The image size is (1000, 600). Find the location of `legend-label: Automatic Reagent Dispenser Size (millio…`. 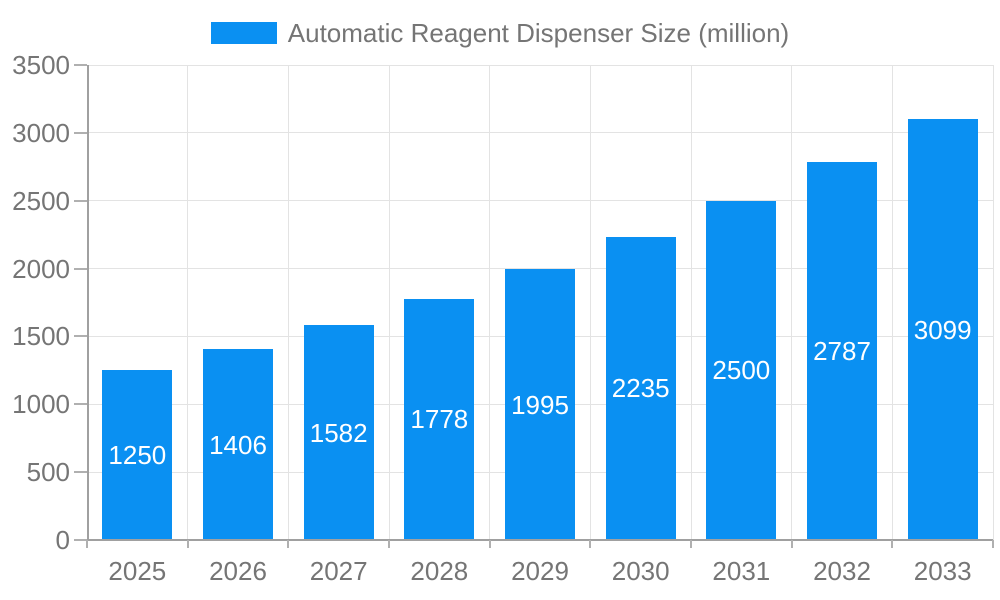

legend-label: Automatic Reagent Dispenser Size (millio… is located at coordinates (538, 32).